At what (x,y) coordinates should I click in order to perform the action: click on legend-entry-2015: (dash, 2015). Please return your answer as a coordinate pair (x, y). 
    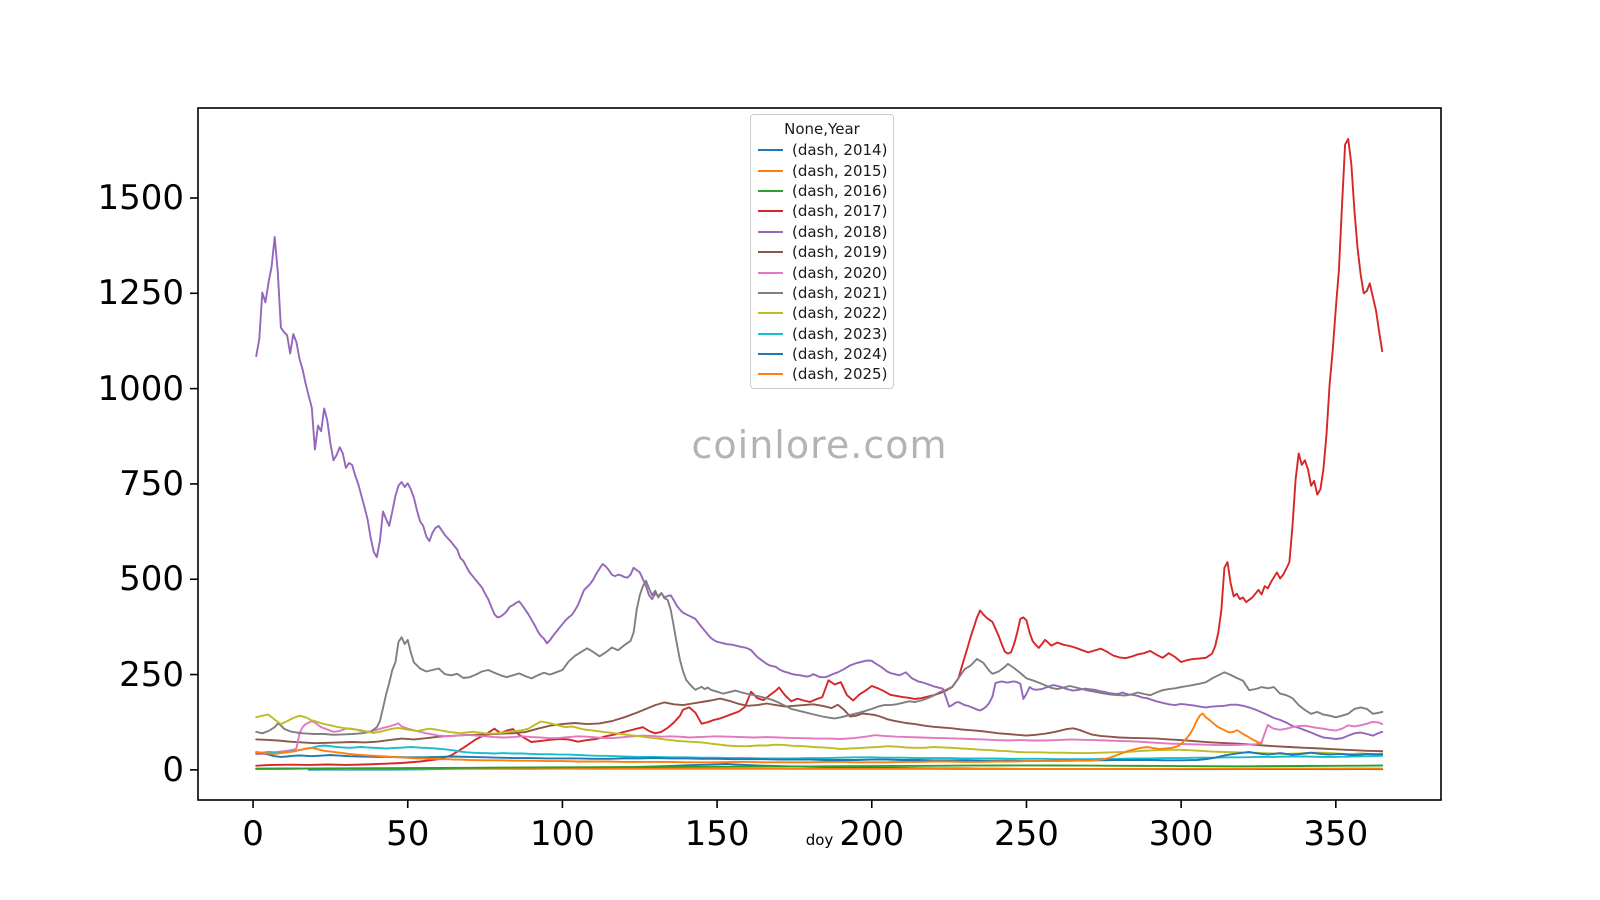
    Looking at the image, I should click on (822, 170).